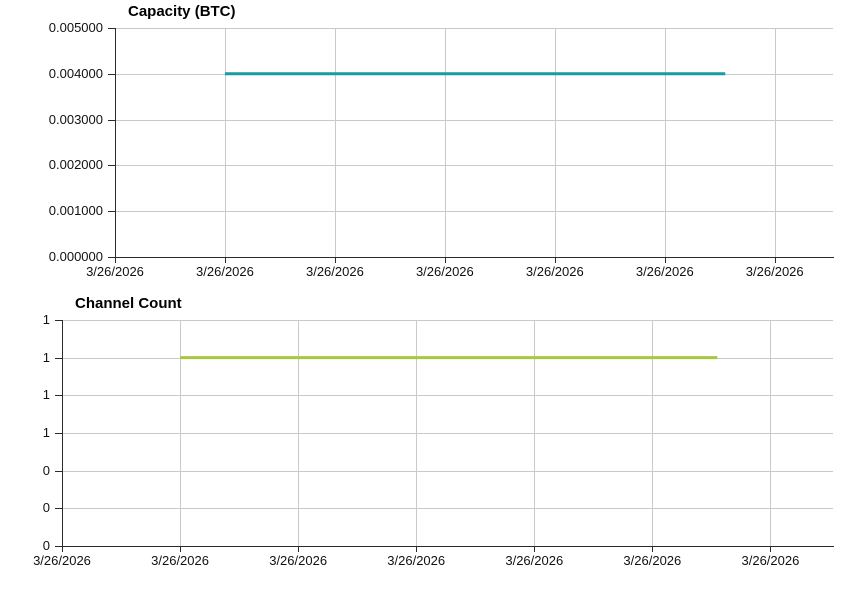 The width and height of the screenshot is (860, 600). I want to click on chart-title: Channel Count, so click(128, 303).